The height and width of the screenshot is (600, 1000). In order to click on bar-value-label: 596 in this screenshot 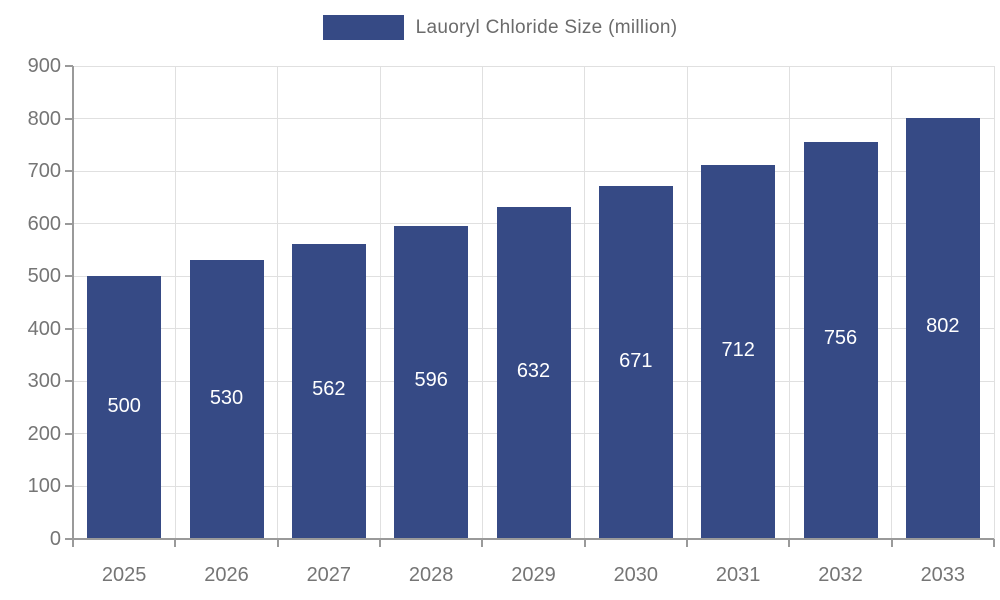, I will do `click(431, 380)`.